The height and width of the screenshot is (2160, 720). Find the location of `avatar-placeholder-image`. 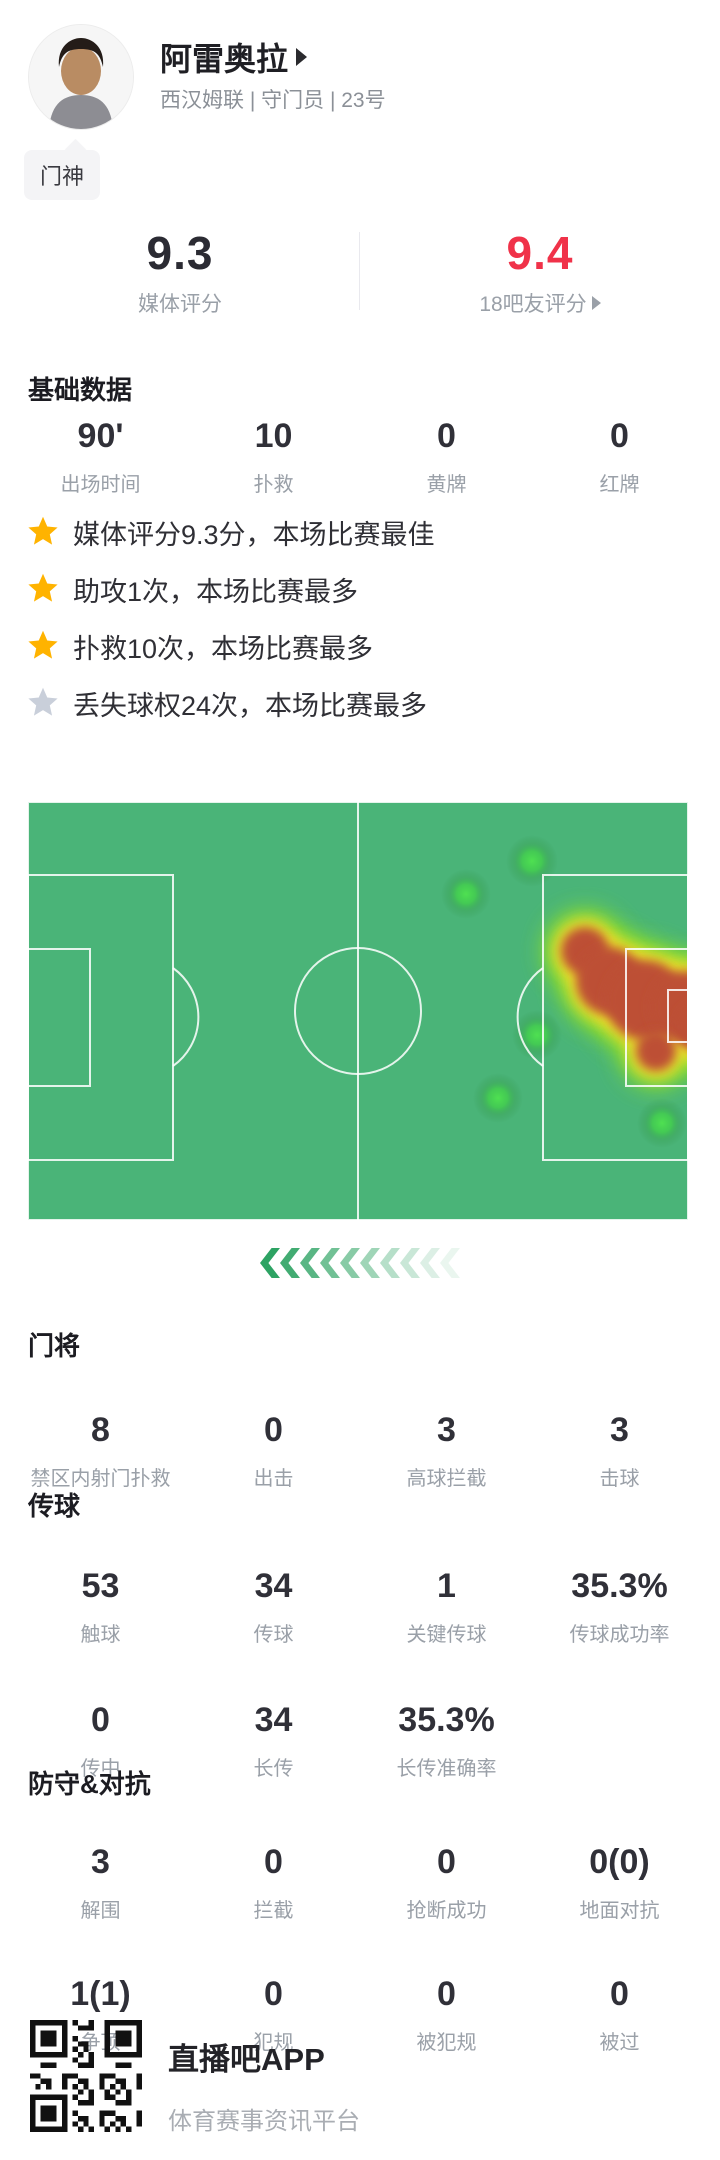

avatar-placeholder-image is located at coordinates (81, 77).